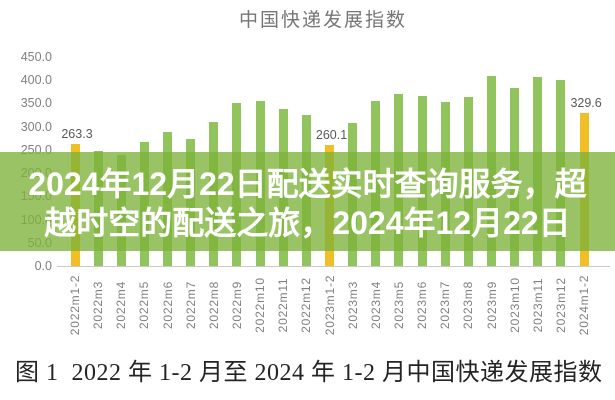 This screenshot has height=400, width=615. Describe the element at coordinates (75, 305) in the screenshot. I see `x-axis-tick-label: 2022m1-2` at that location.